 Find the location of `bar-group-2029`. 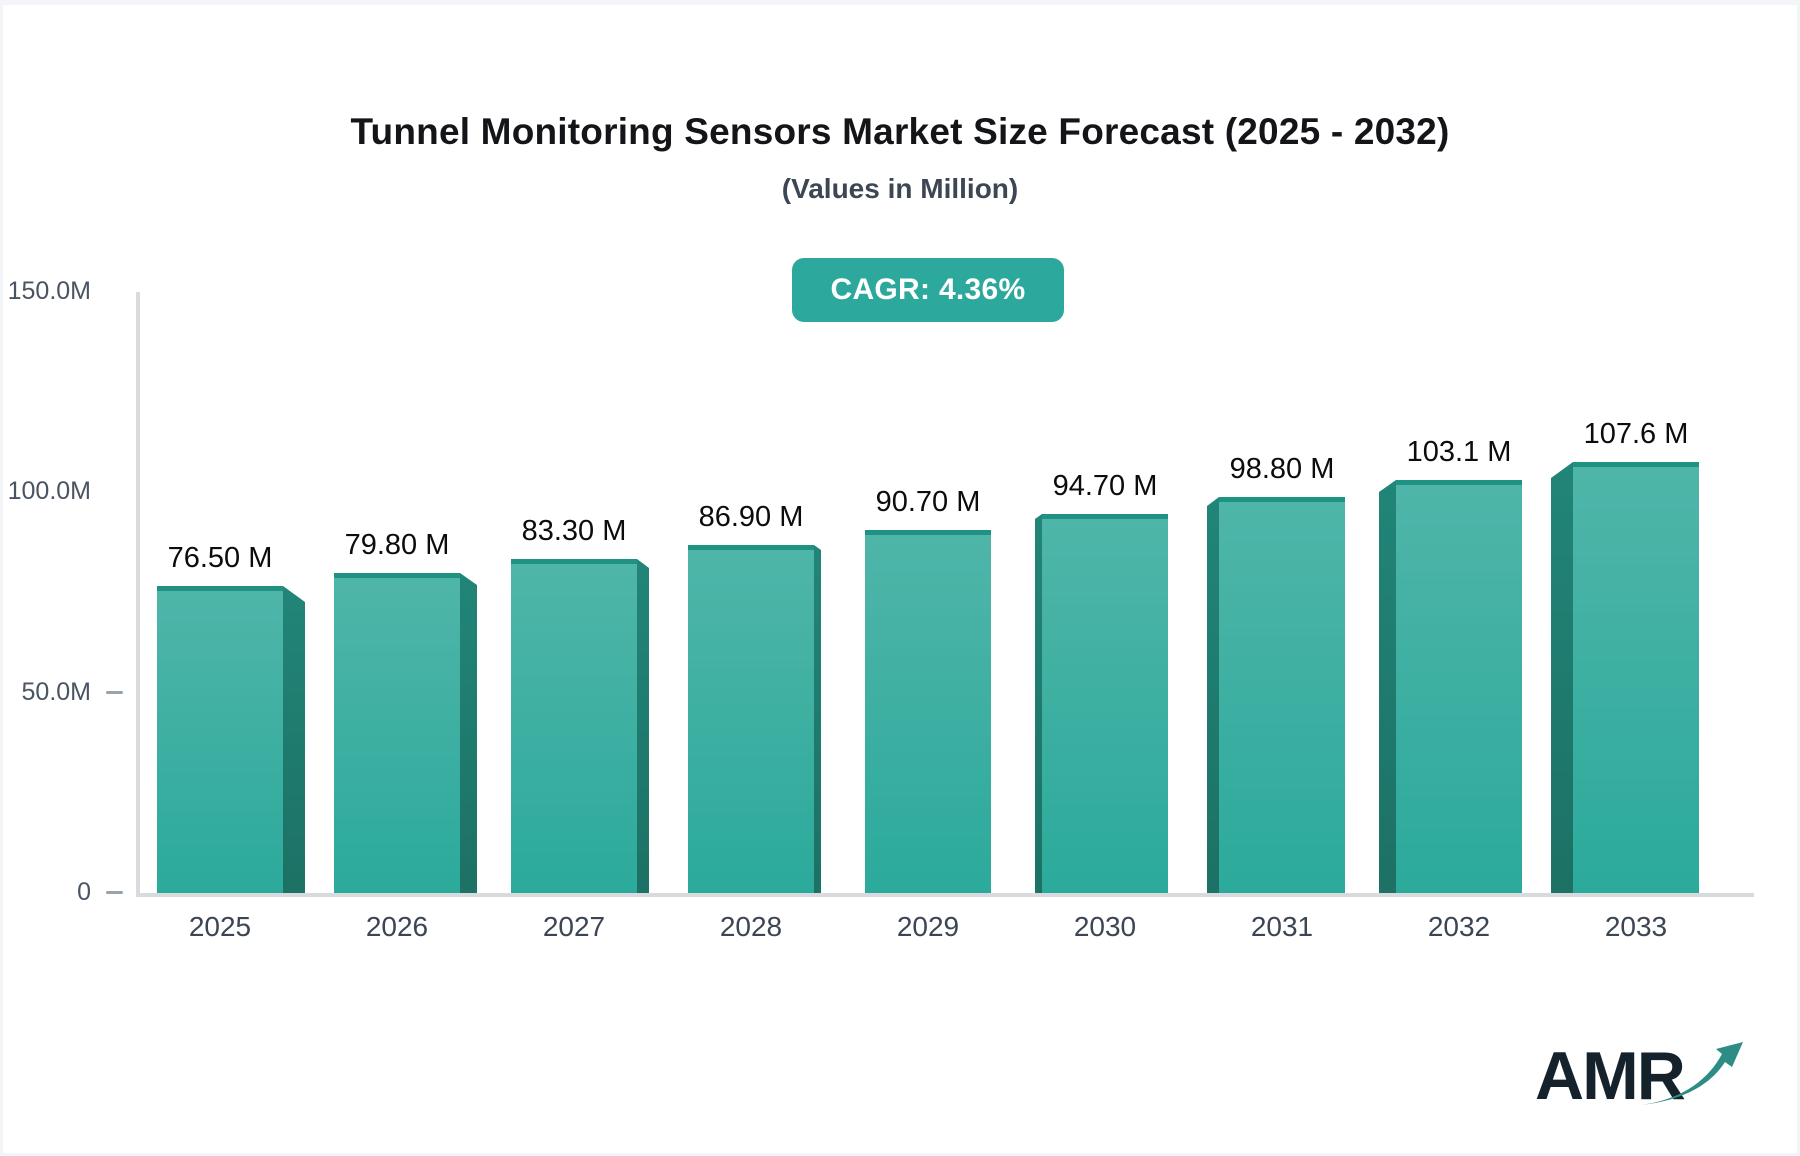

bar-group-2029 is located at coordinates (928, 711).